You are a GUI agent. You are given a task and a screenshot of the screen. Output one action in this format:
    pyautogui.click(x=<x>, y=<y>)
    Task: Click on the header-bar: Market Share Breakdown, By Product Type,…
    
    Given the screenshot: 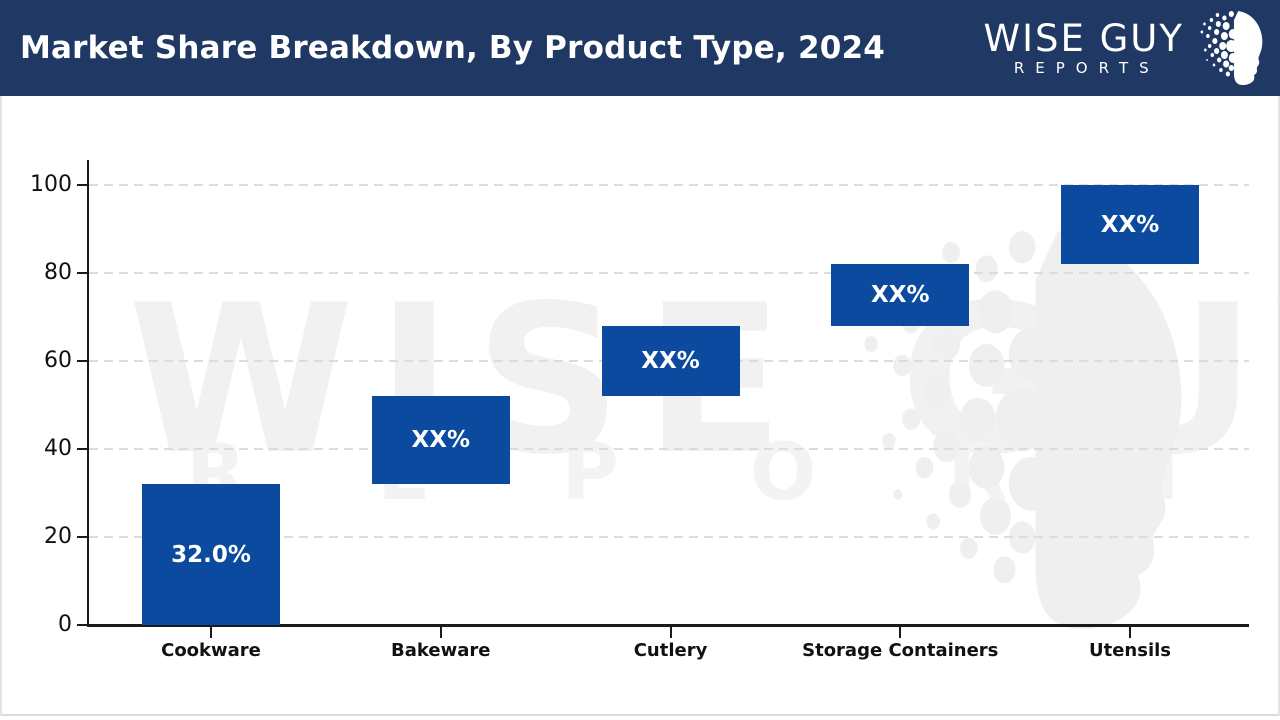 What is the action you would take?
    pyautogui.click(x=640, y=48)
    